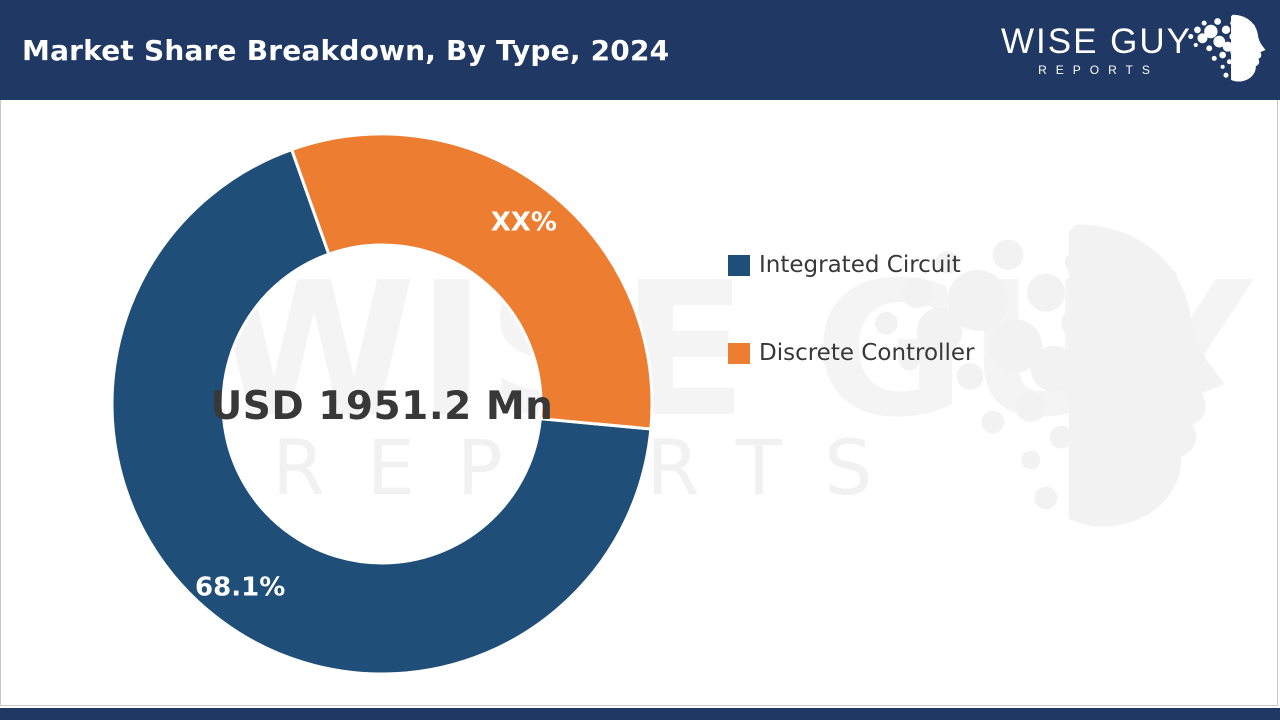  I want to click on brand-logo: WISE GUY REPORTS, so click(1134, 50).